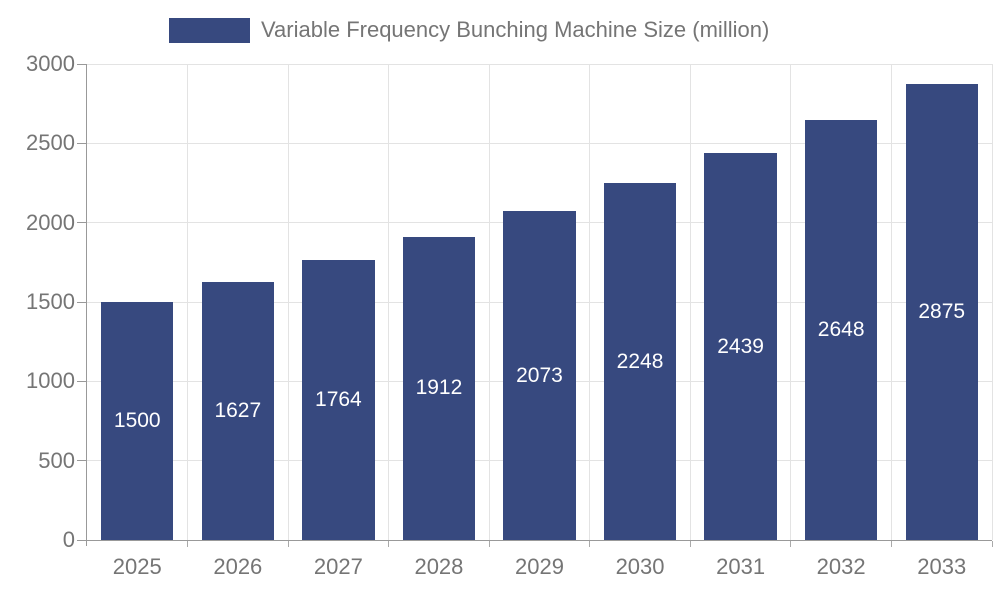 The height and width of the screenshot is (600, 1000). I want to click on y-axis-label: 500, so click(56, 460).